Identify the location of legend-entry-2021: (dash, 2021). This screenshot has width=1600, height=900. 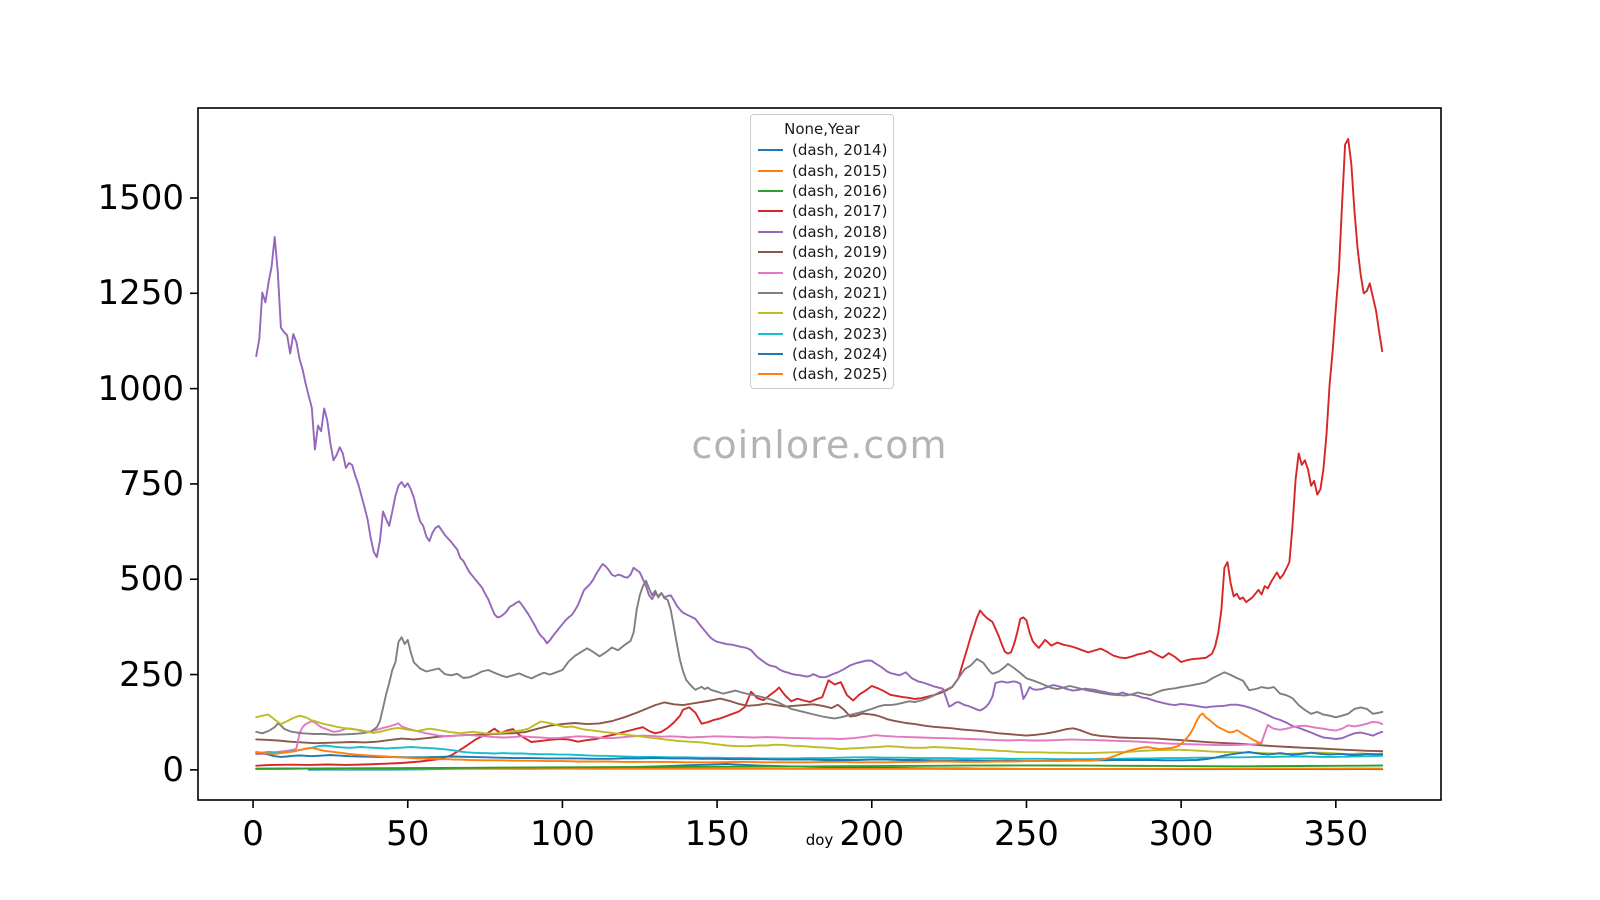
(822, 293).